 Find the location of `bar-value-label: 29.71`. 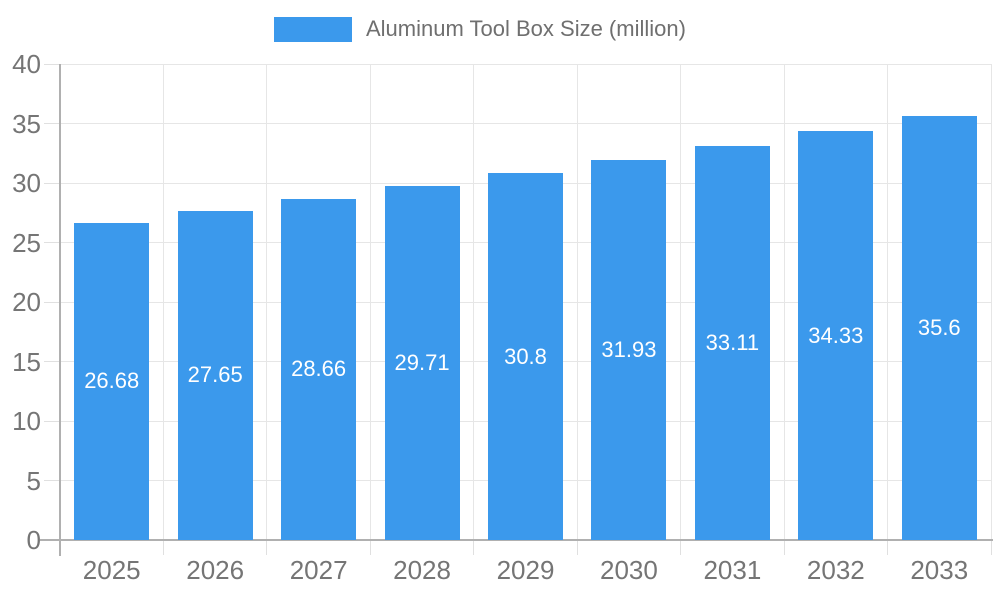

bar-value-label: 29.71 is located at coordinates (422, 363).